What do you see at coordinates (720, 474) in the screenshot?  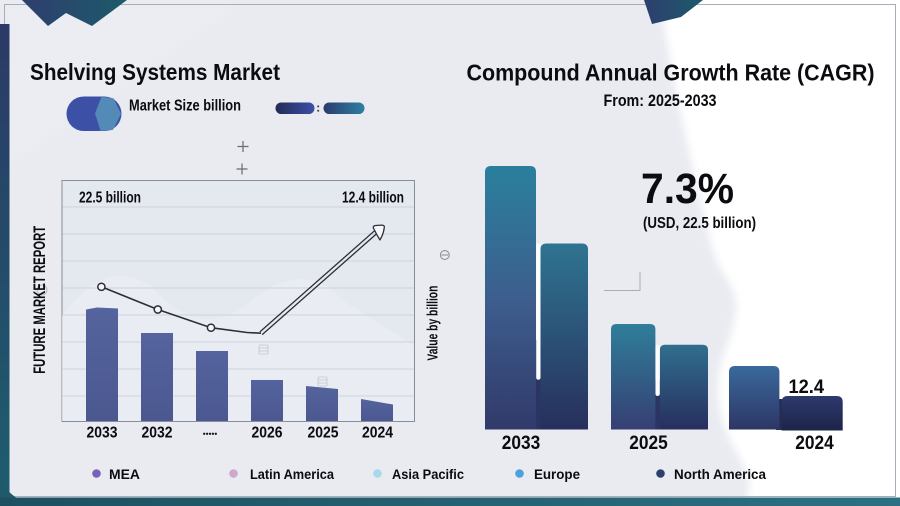 I see `svg-text: North America` at bounding box center [720, 474].